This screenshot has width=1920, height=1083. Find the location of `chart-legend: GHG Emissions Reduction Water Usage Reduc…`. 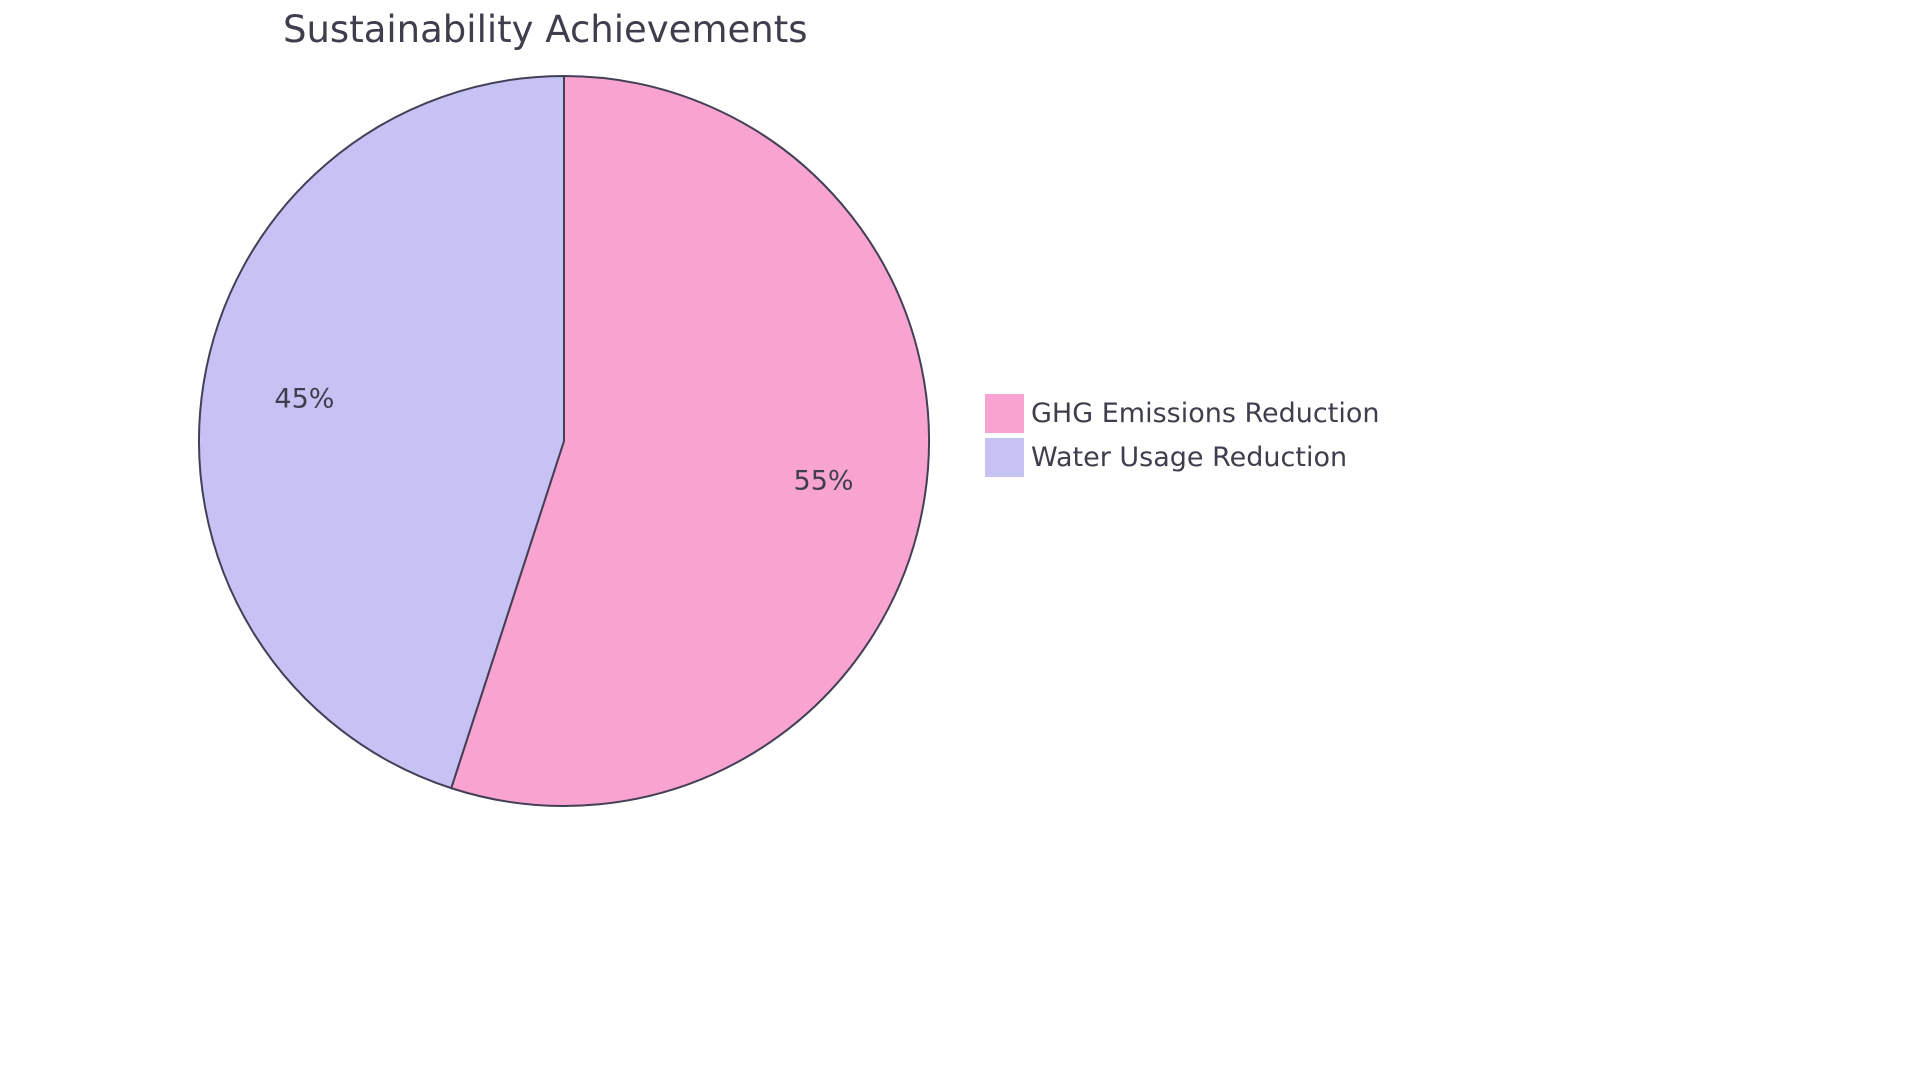

chart-legend: GHG Emissions Reduction Water Usage Reduc… is located at coordinates (1182, 435).